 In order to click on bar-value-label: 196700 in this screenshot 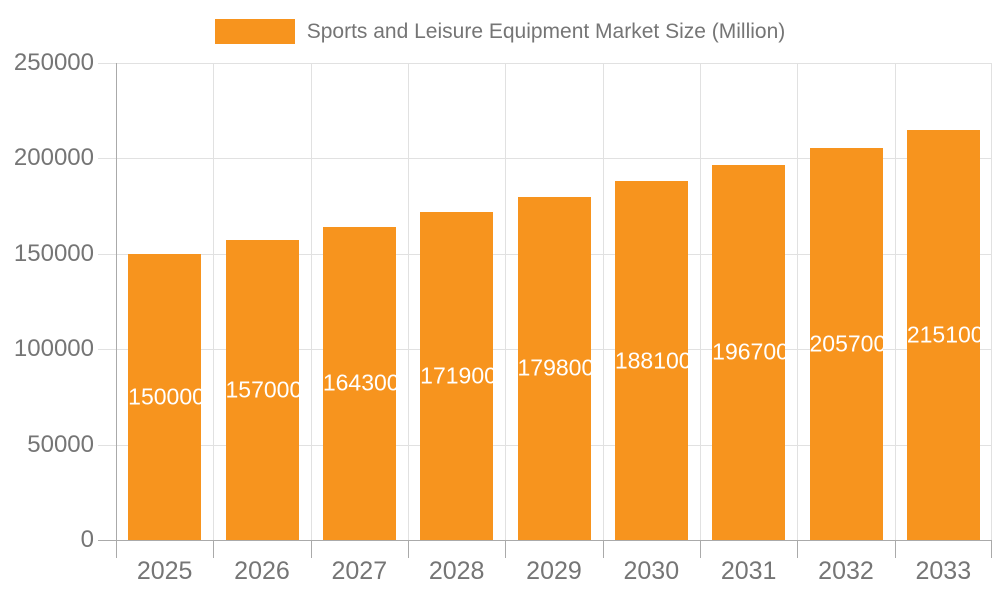, I will do `click(749, 351)`.